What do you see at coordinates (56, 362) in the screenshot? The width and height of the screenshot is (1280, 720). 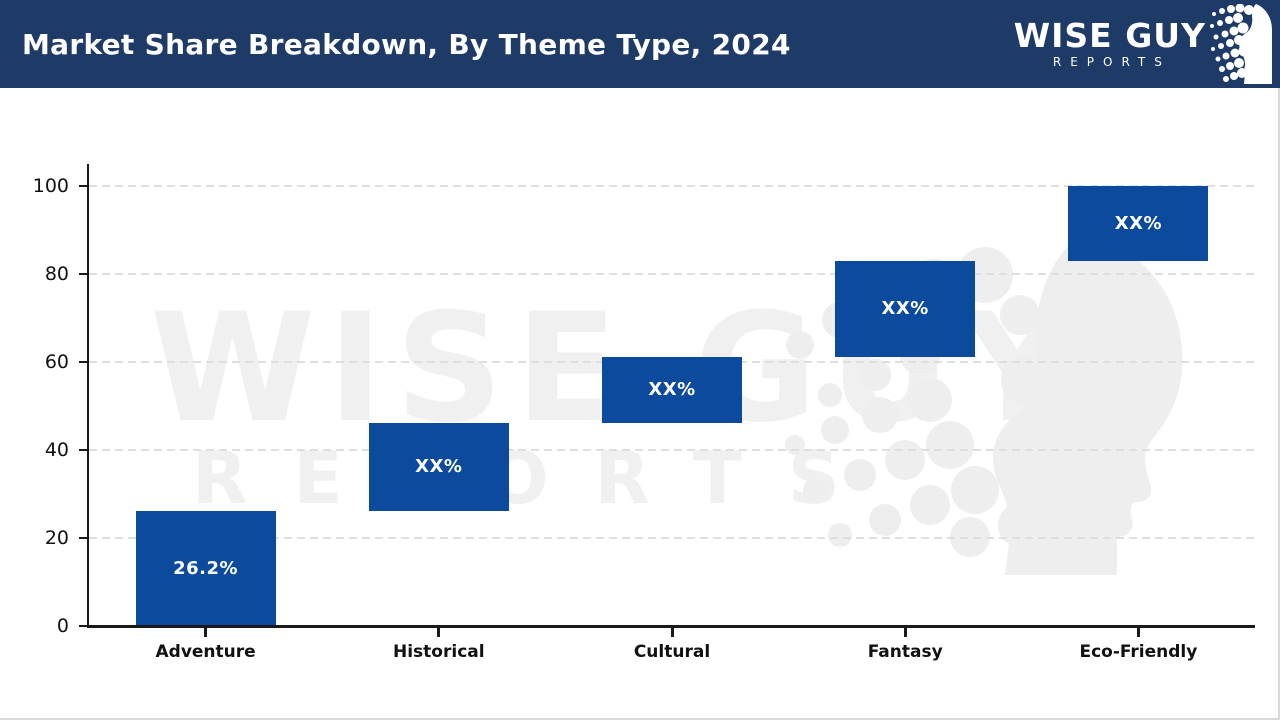 I see `y-axis-tick-label: 60` at bounding box center [56, 362].